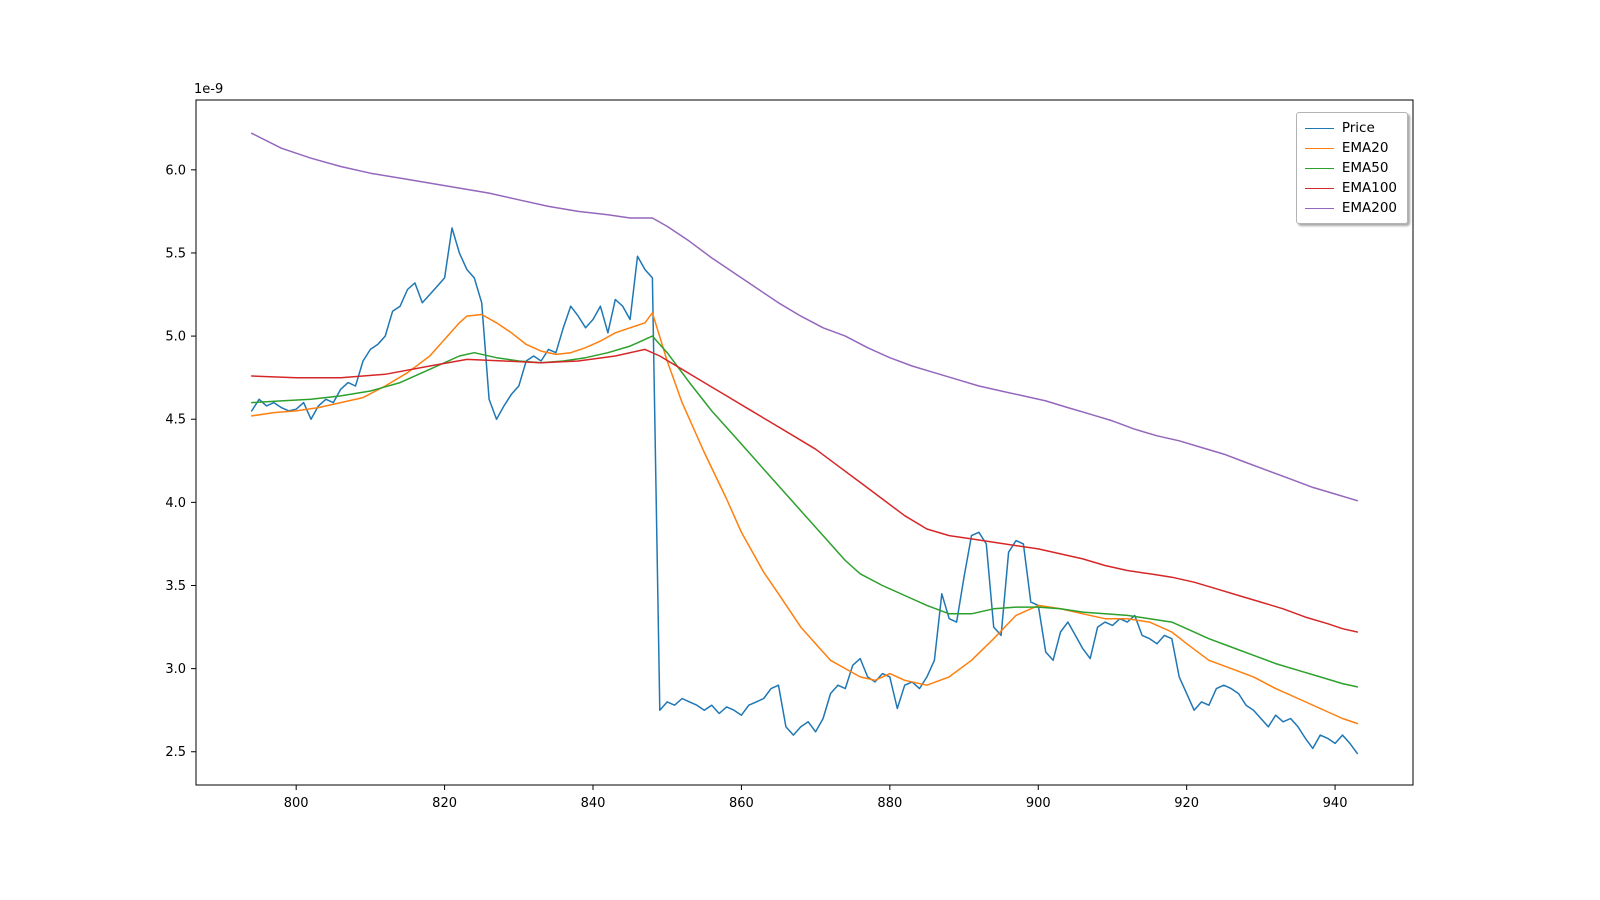  What do you see at coordinates (296, 803) in the screenshot?
I see `x-tick-label: 800` at bounding box center [296, 803].